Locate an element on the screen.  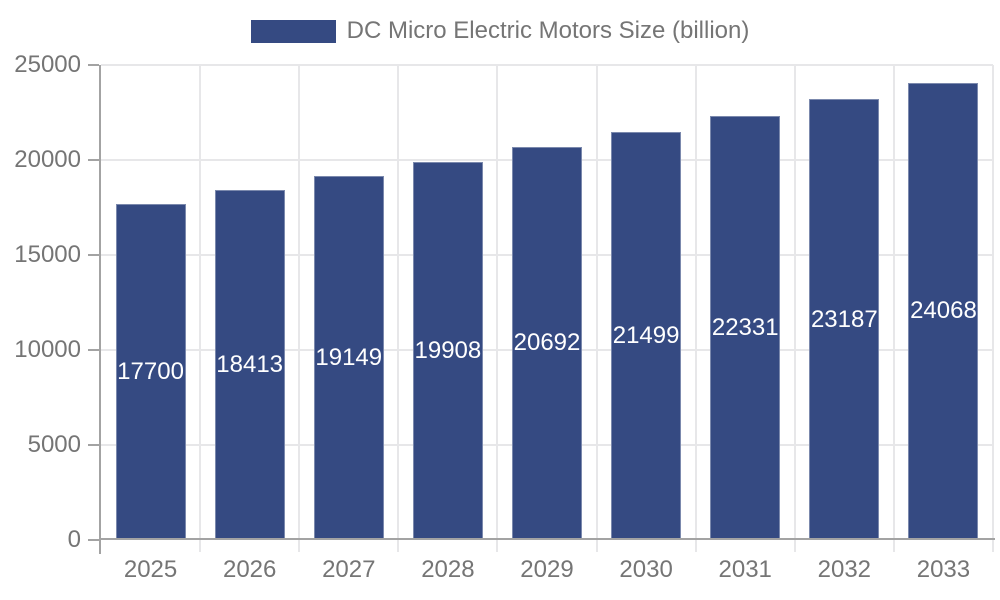
y-tick-label: 20000 is located at coordinates (47, 159).